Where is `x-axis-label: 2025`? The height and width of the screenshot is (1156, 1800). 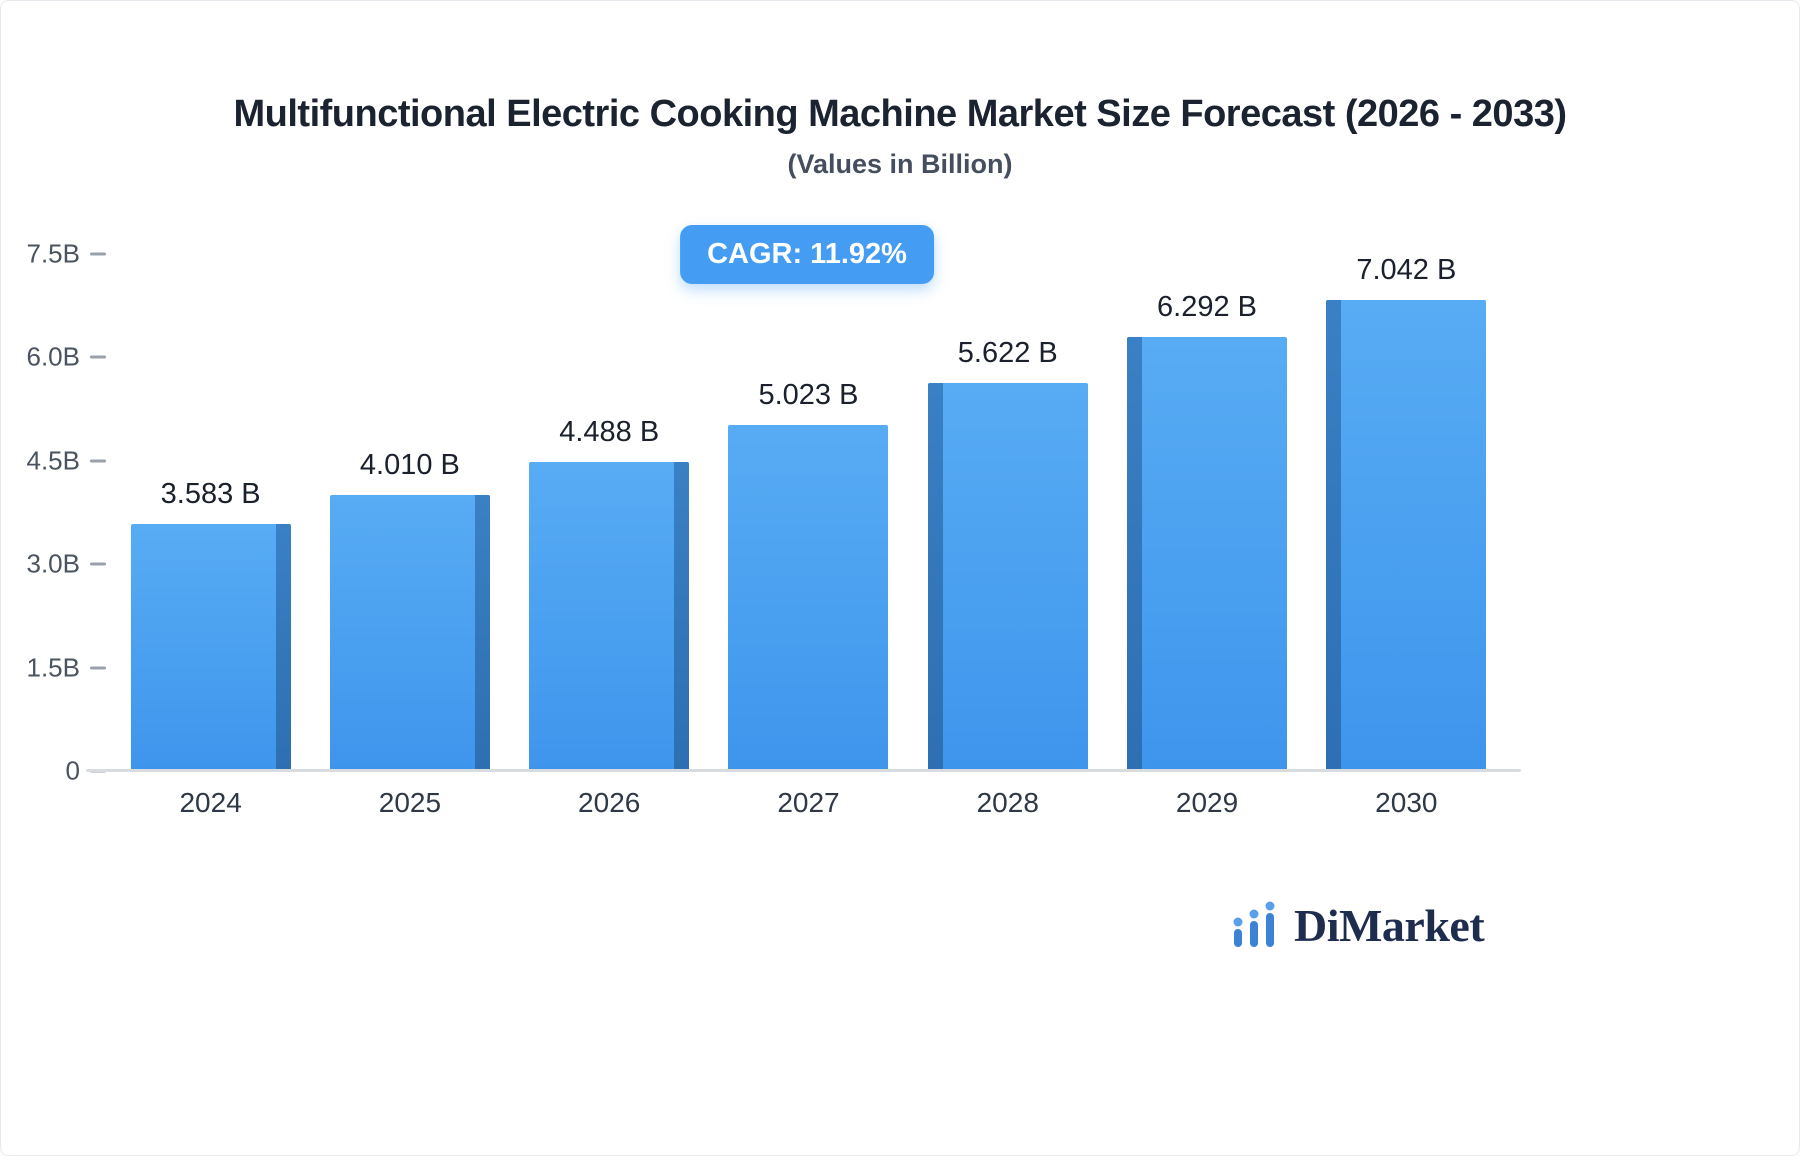 x-axis-label: 2025 is located at coordinates (410, 802).